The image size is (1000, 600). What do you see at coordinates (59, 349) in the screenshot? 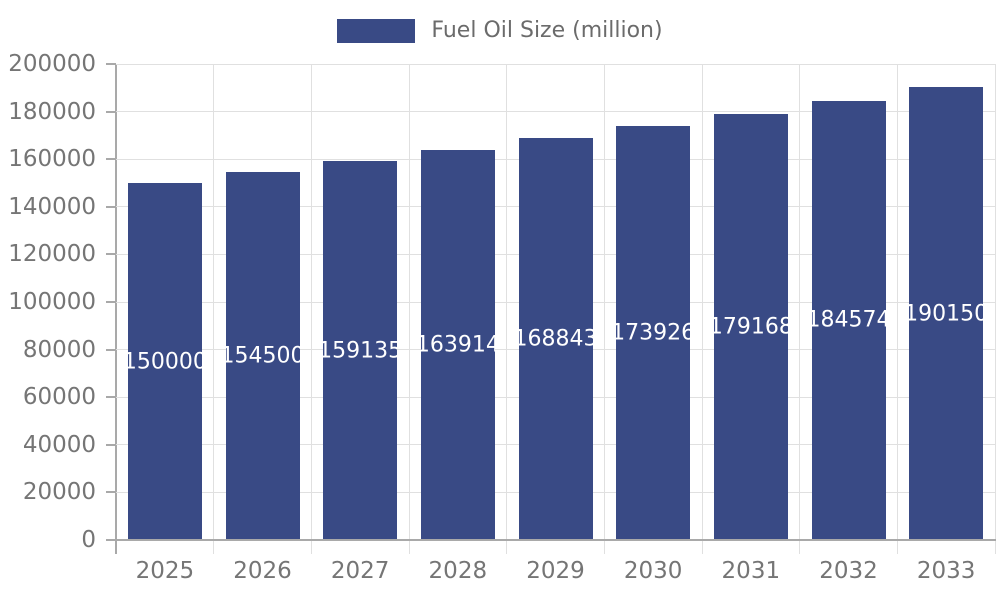
I see `y-tick-label: 80000` at bounding box center [59, 349].